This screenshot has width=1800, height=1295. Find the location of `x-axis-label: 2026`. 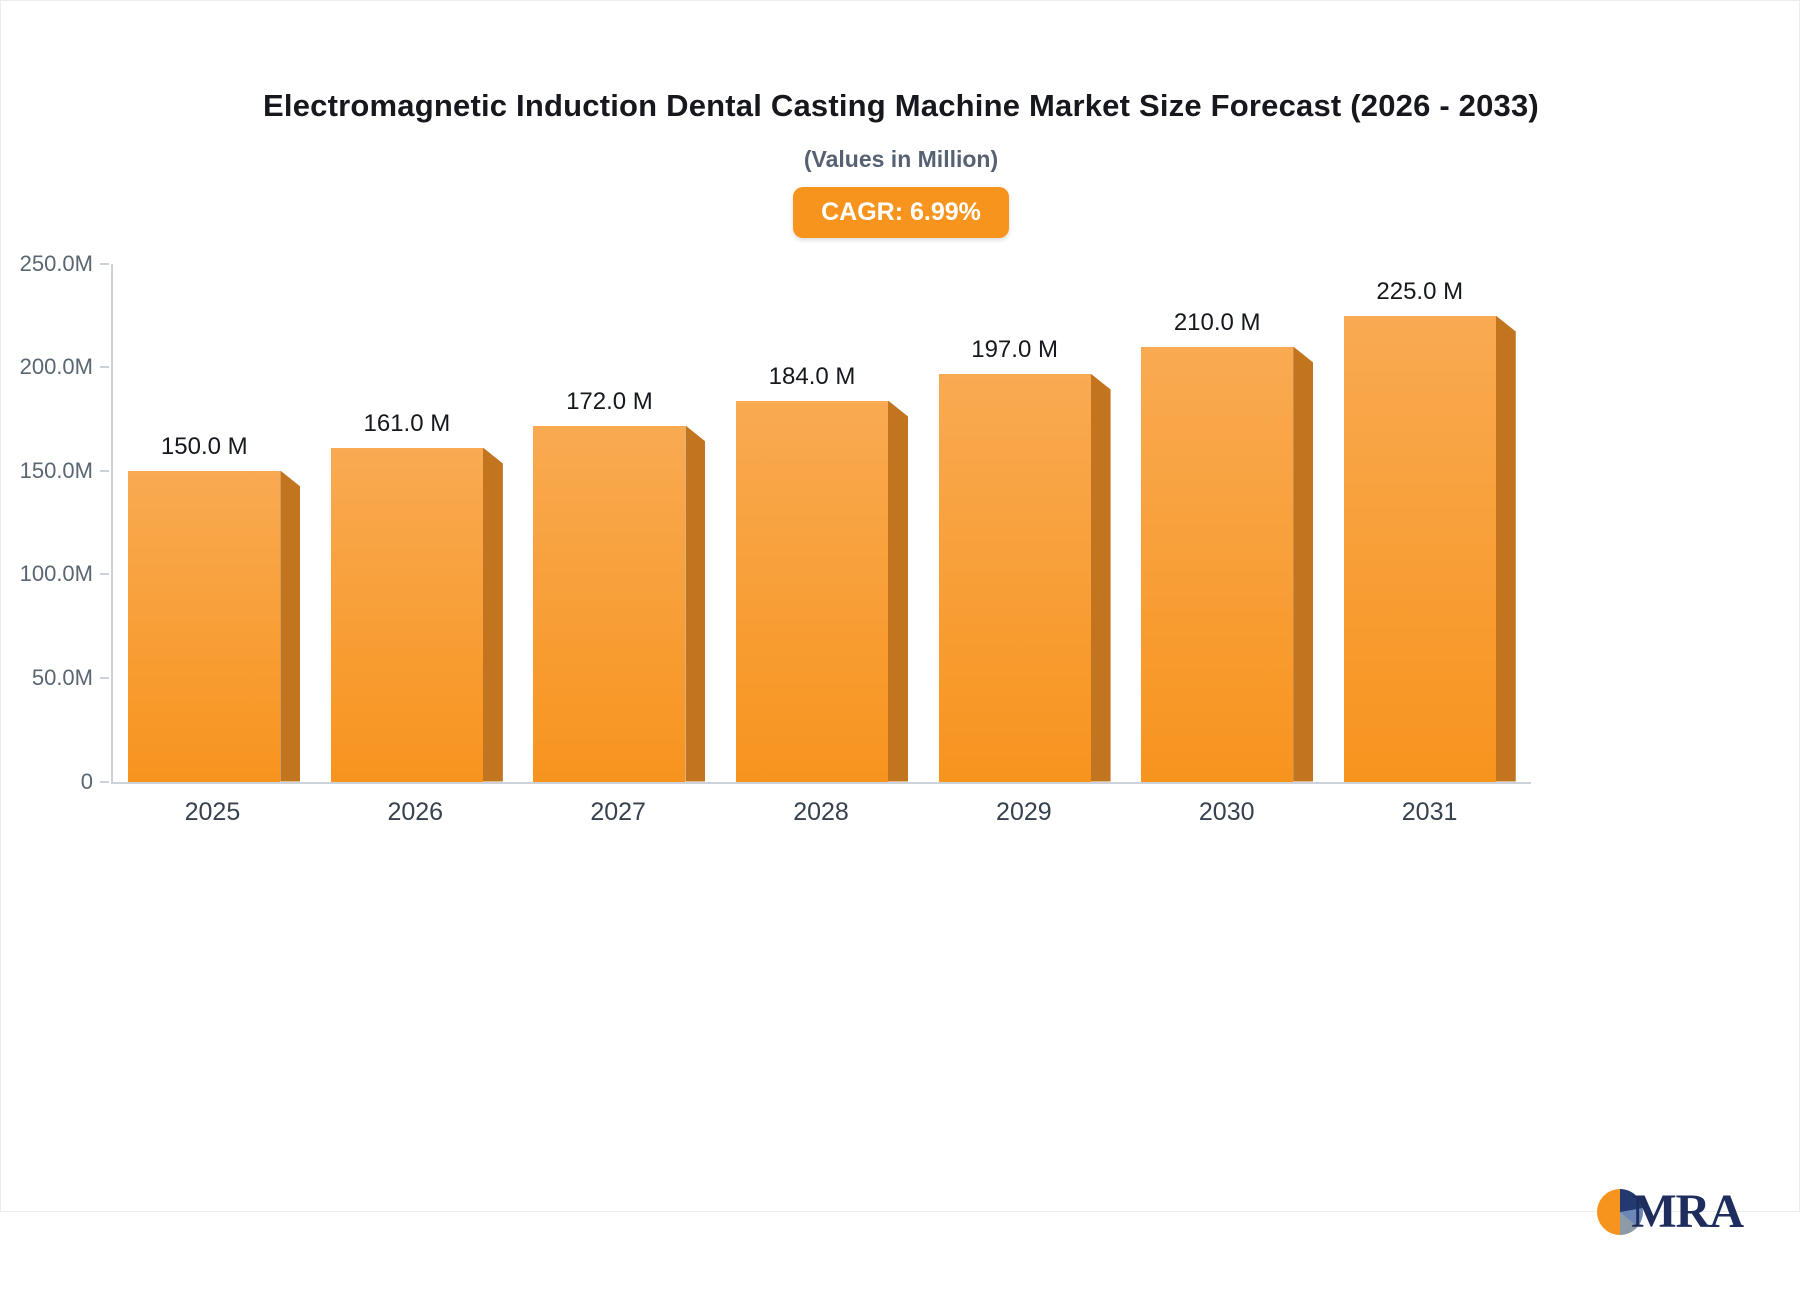

x-axis-label: 2026 is located at coordinates (415, 811).